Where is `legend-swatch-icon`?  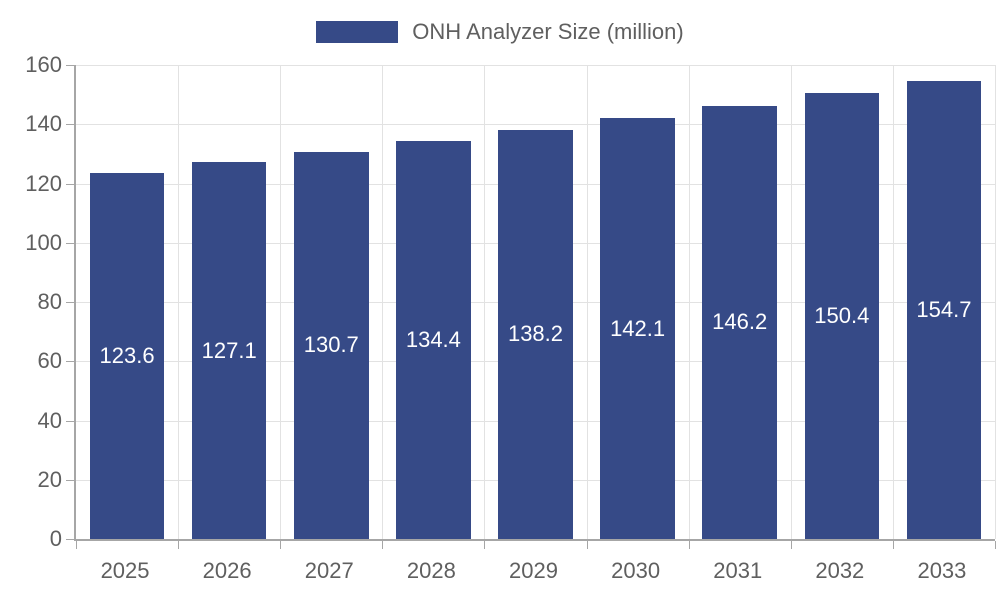 legend-swatch-icon is located at coordinates (357, 32).